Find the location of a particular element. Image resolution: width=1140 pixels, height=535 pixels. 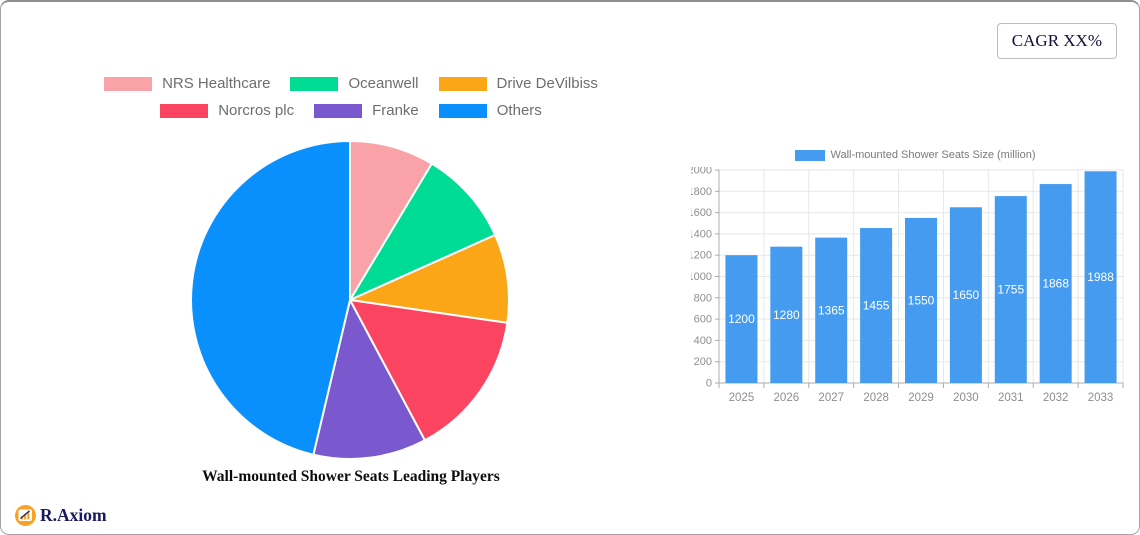

bar-legend-swatch is located at coordinates (809, 155).